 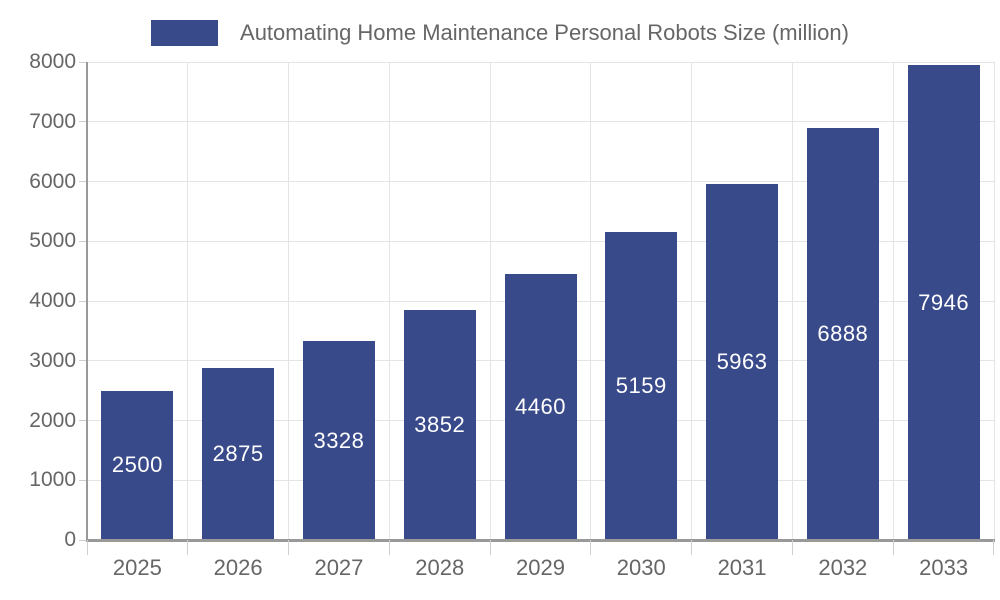 I want to click on y-axis-tick-marks, so click(x=83, y=301).